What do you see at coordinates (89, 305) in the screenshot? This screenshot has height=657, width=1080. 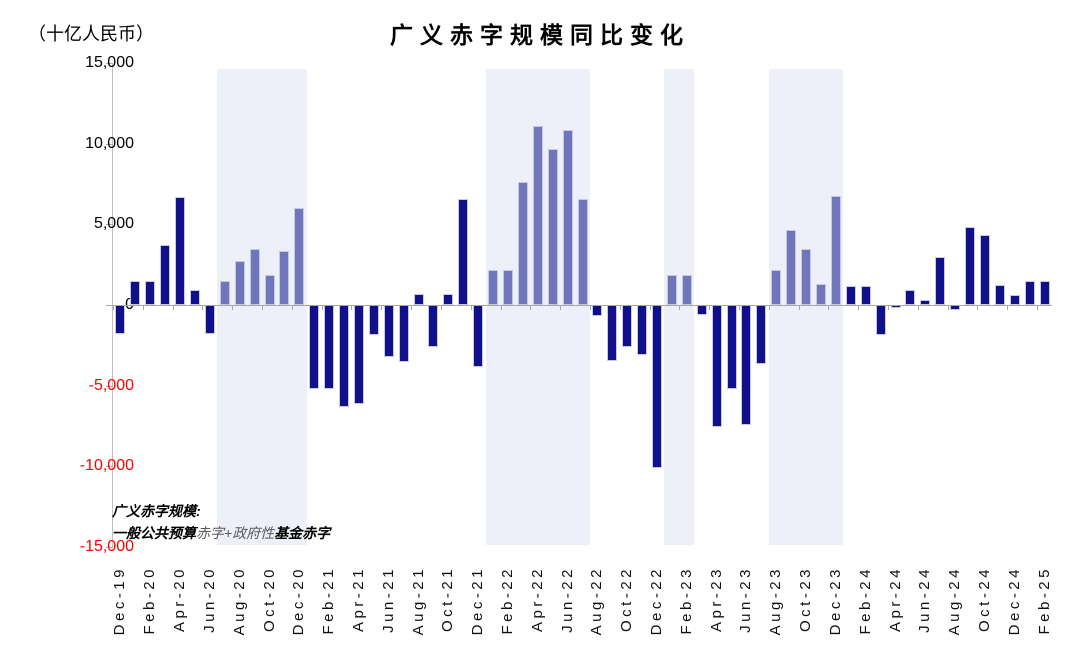 I see `y-tick-label: 0` at bounding box center [89, 305].